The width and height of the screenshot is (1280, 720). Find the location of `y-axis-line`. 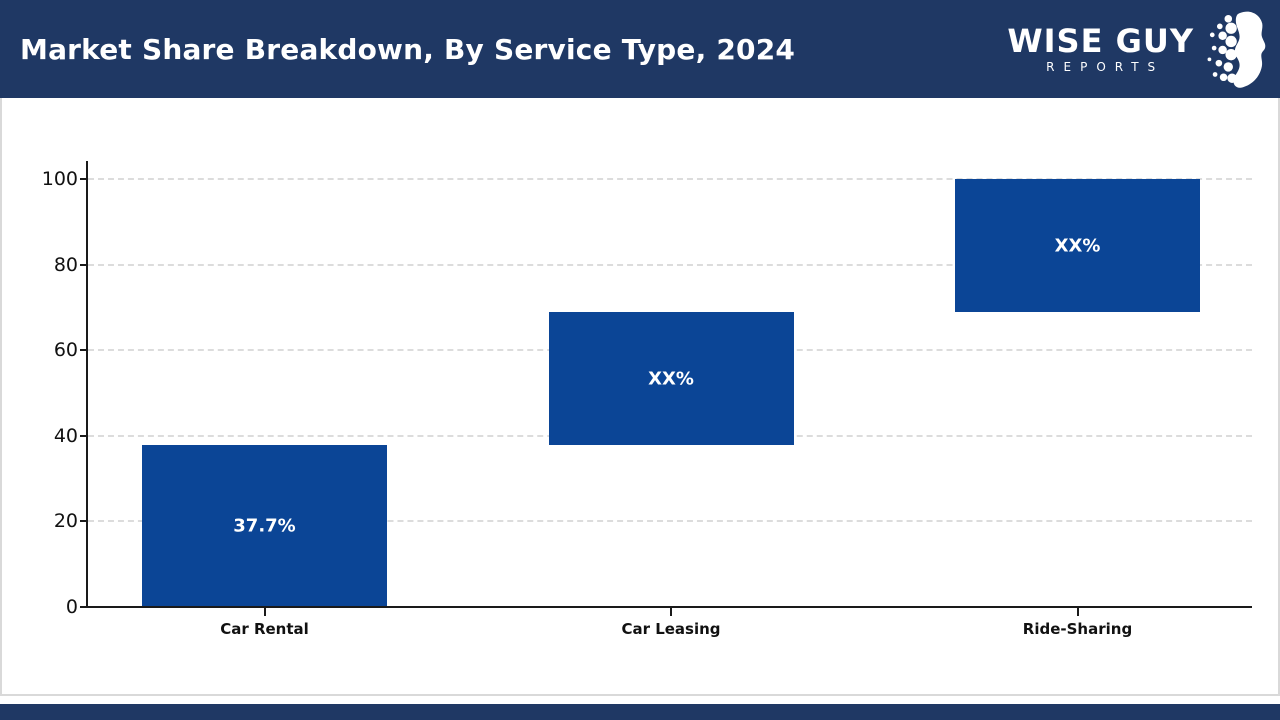

y-axis-line is located at coordinates (87, 384).